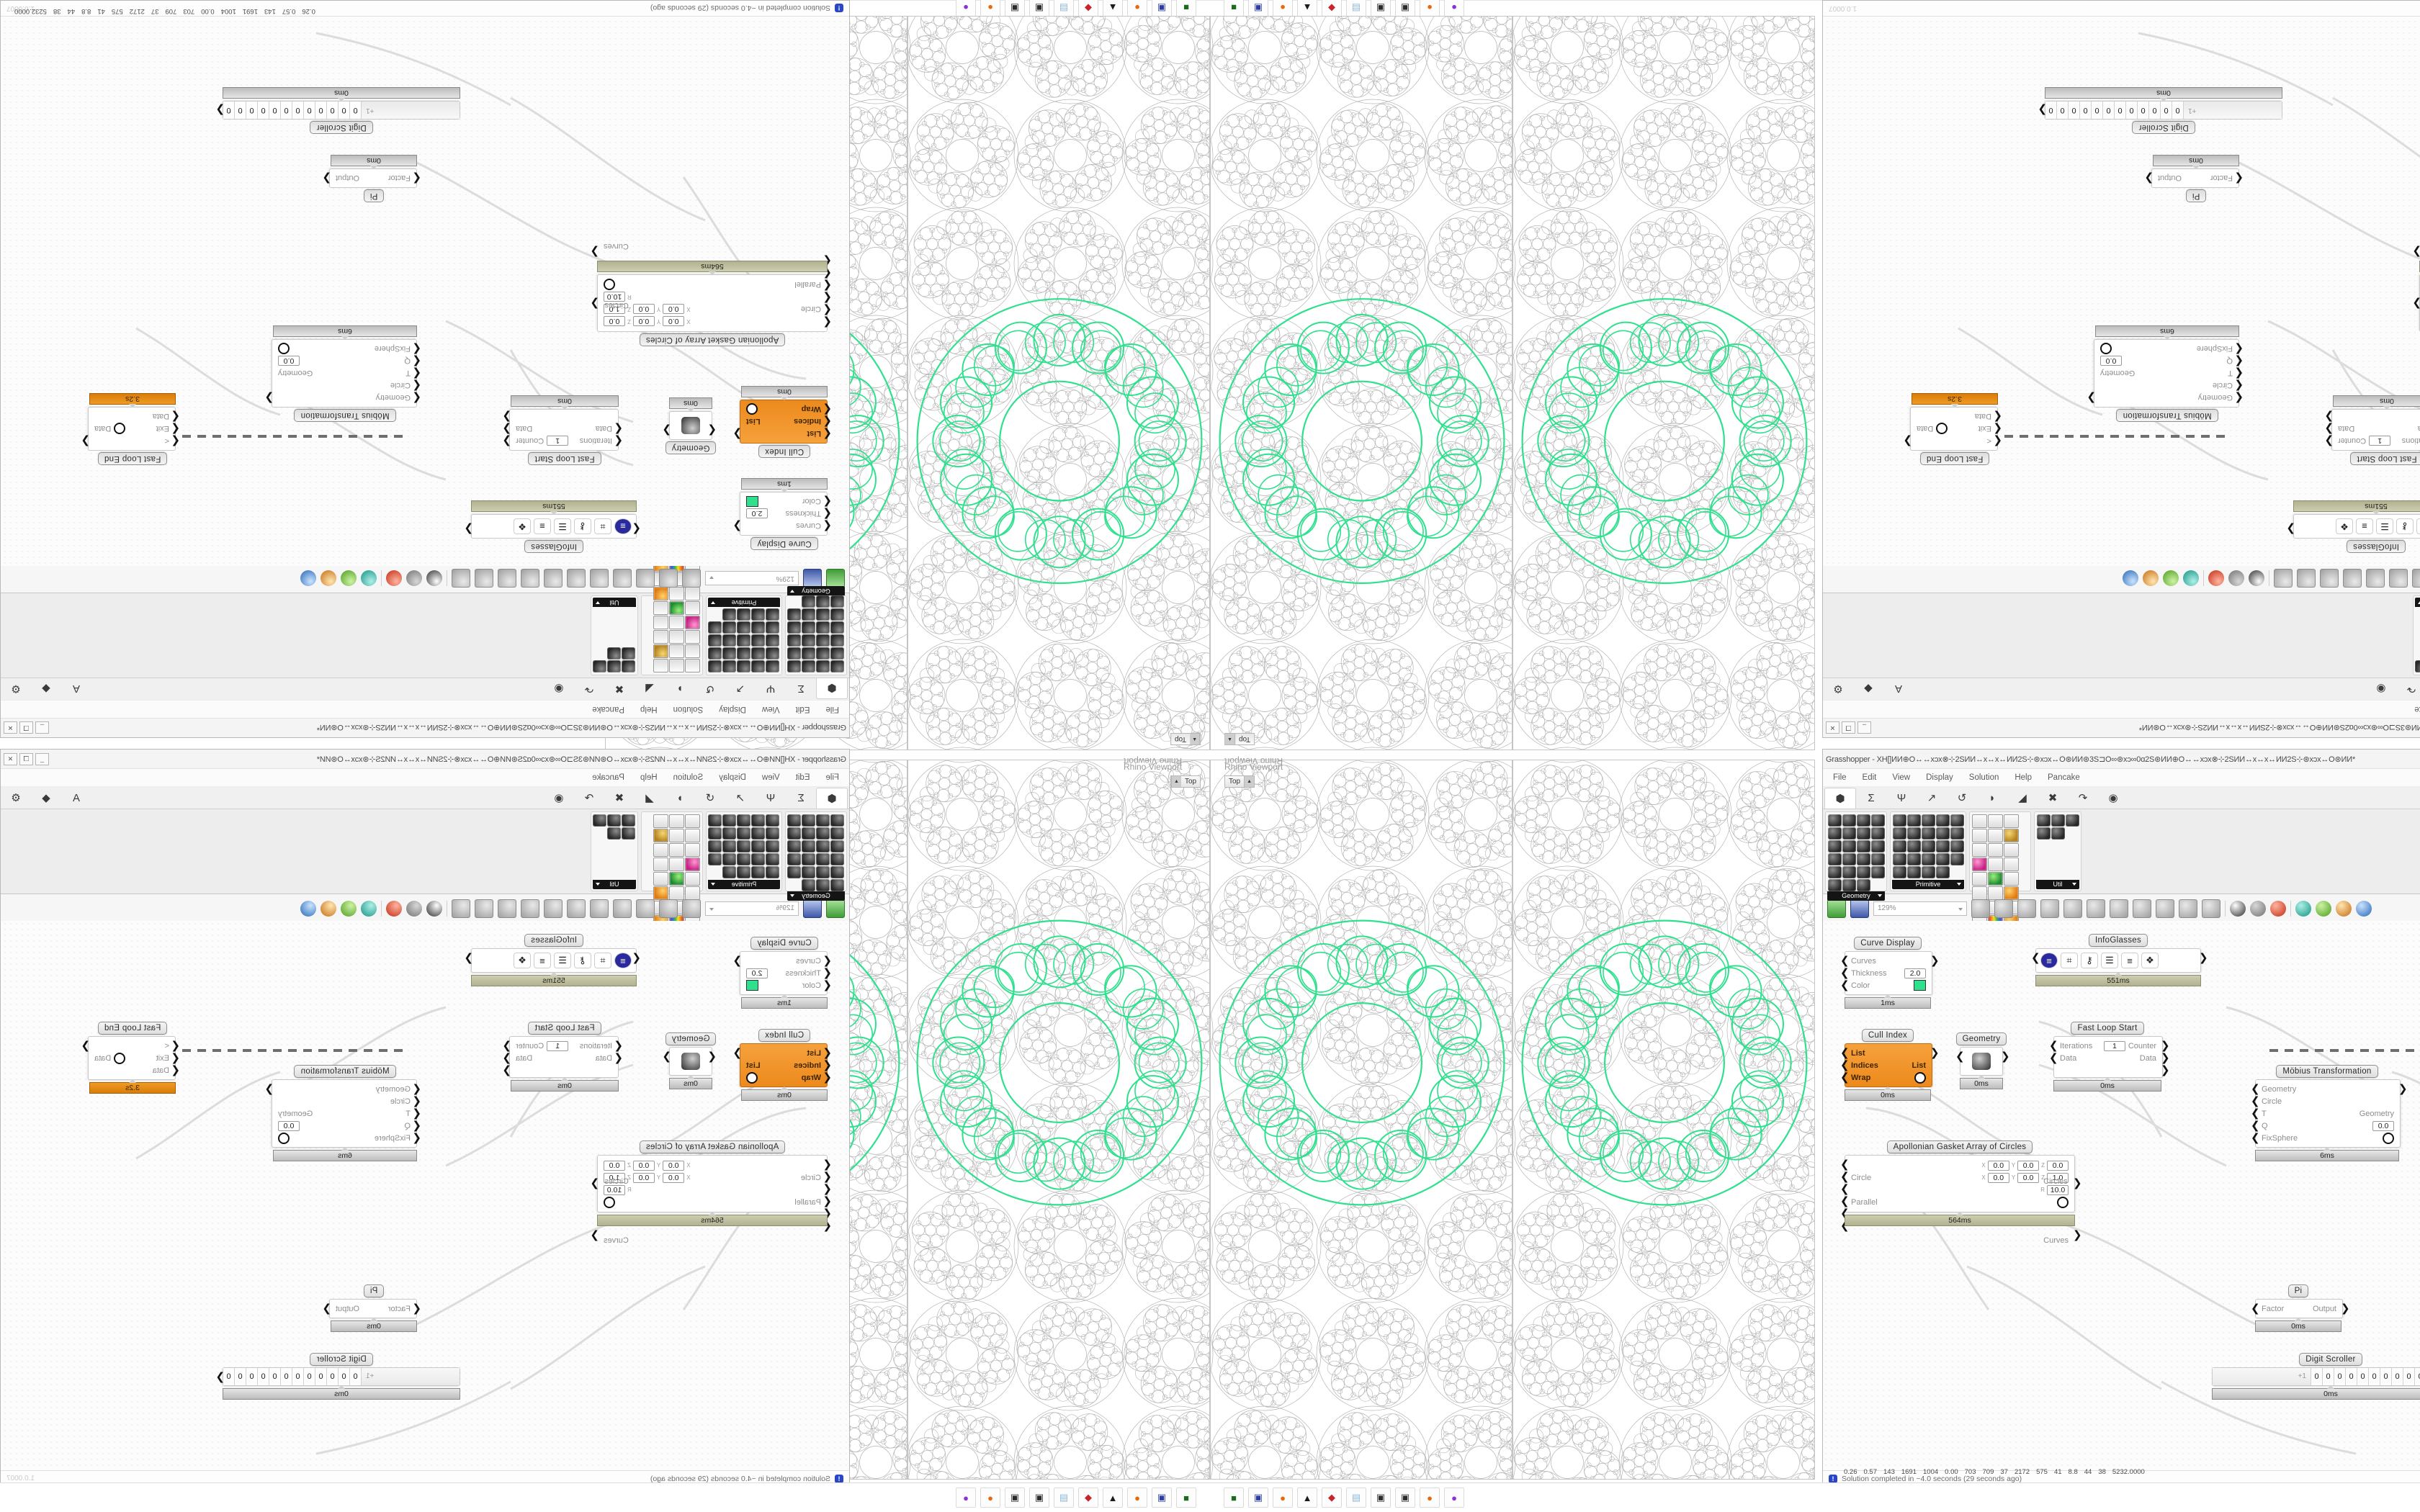 The width and height of the screenshot is (2420, 1512). Describe the element at coordinates (1901, 798) in the screenshot. I see `sets-tab: Ψ` at that location.